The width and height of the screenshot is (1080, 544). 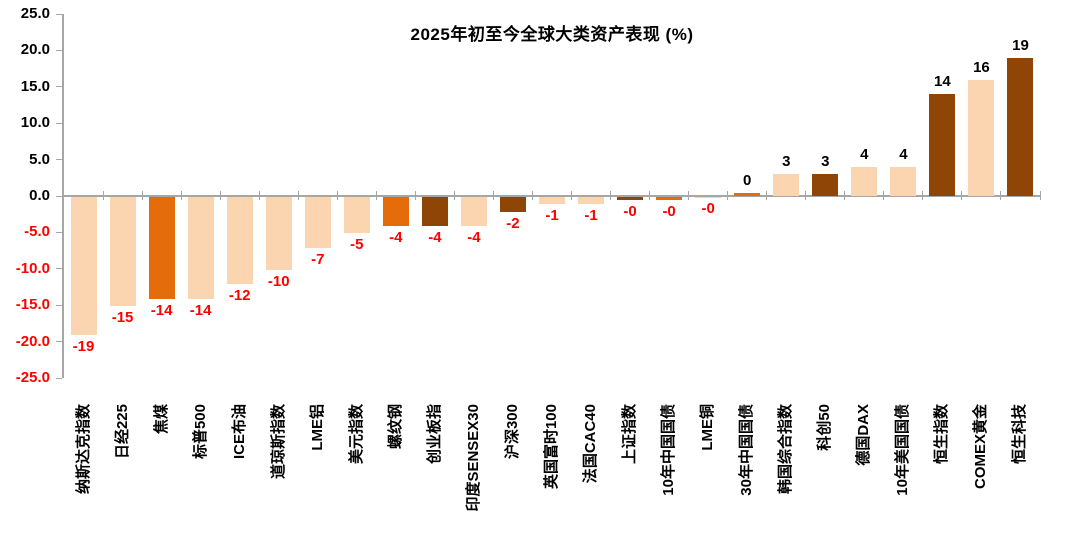 I want to click on category-label: 创业板指, so click(x=434, y=434).